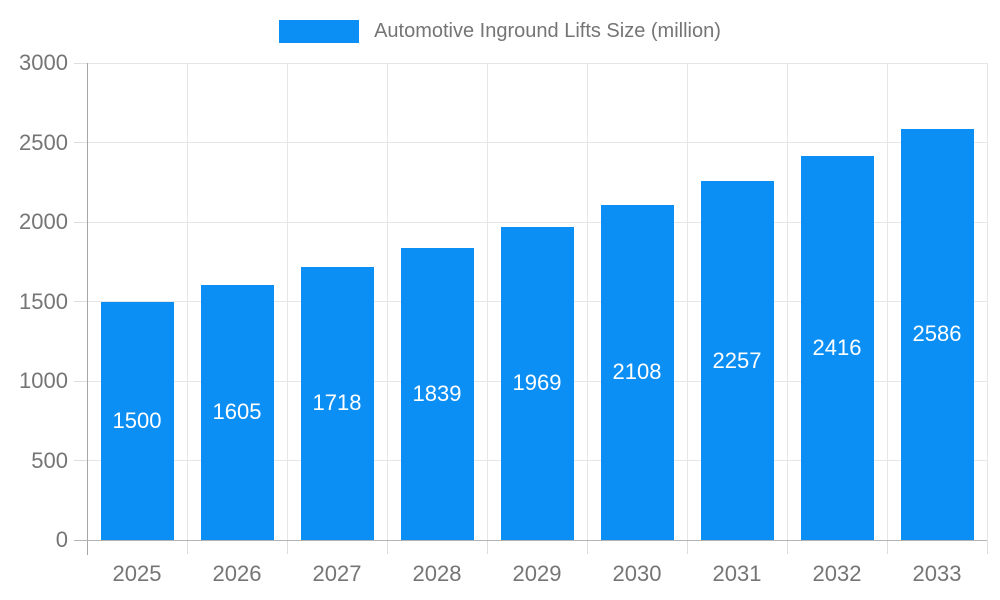 The image size is (1000, 600). I want to click on bar-2033, so click(937, 334).